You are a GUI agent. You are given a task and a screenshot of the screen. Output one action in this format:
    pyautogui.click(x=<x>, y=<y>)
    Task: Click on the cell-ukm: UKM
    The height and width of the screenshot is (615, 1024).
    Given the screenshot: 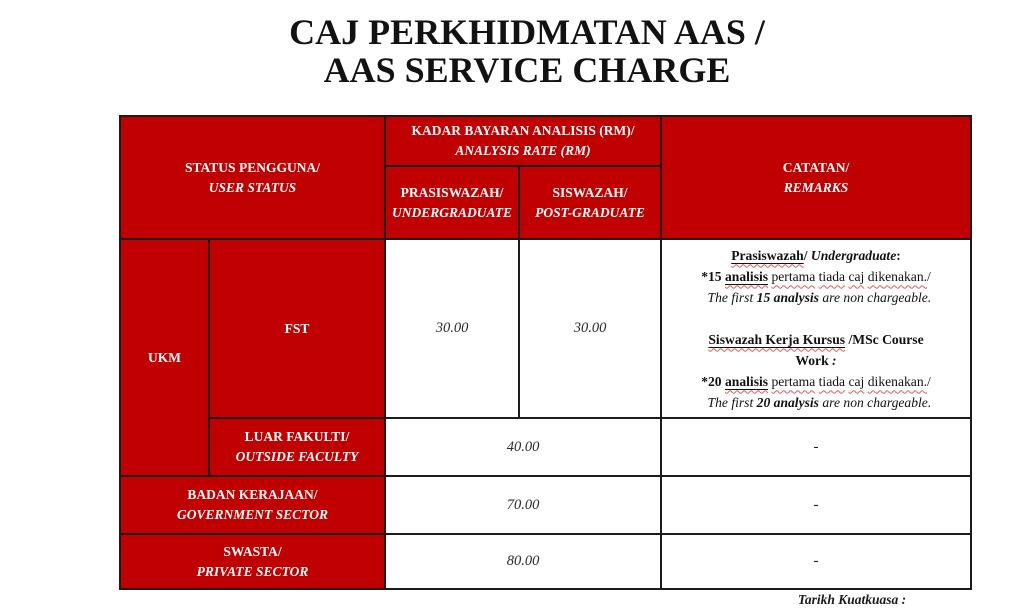 What is the action you would take?
    pyautogui.click(x=164, y=357)
    